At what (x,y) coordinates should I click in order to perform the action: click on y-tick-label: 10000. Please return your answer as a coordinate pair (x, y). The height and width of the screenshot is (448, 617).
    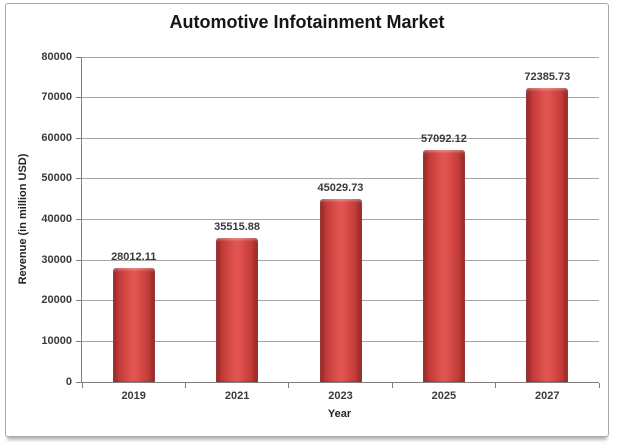
    Looking at the image, I should click on (56, 340).